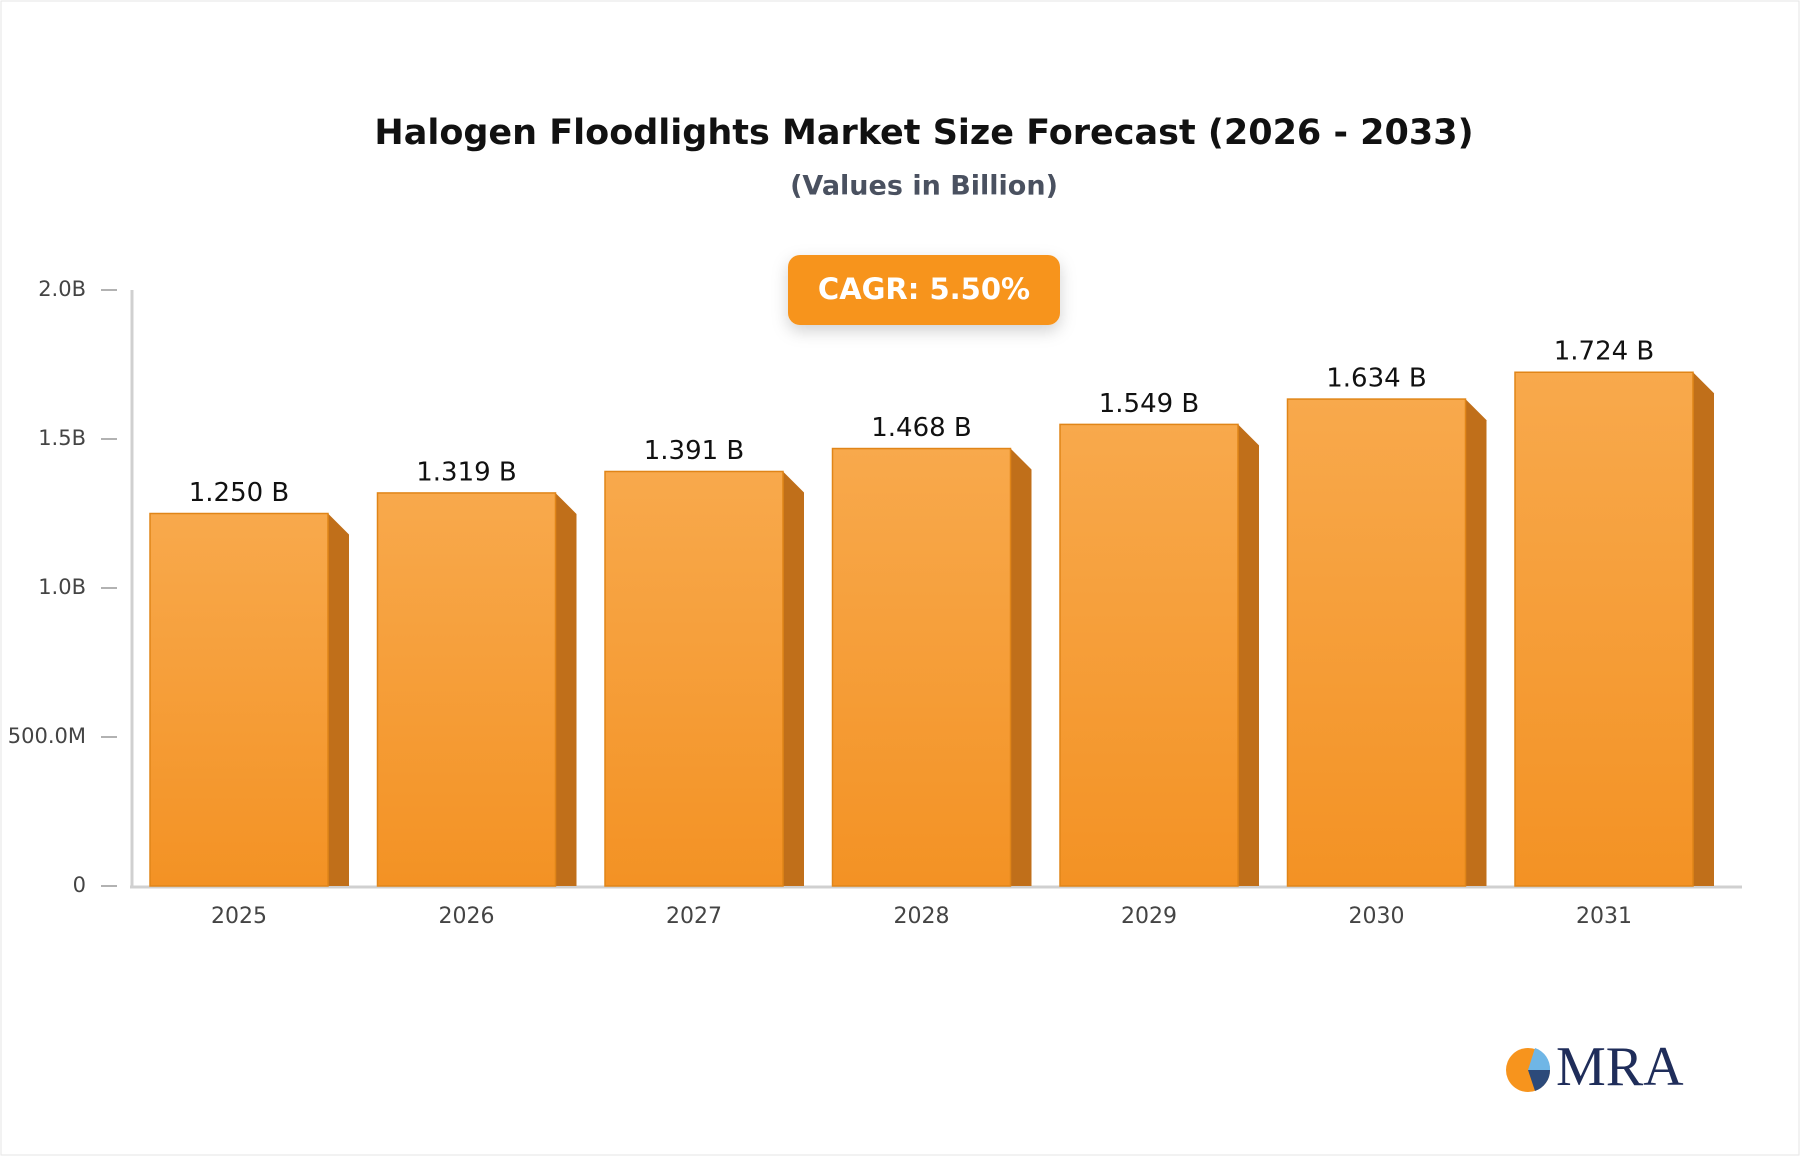  What do you see at coordinates (466, 472) in the screenshot?
I see `value-label: 1.319 B` at bounding box center [466, 472].